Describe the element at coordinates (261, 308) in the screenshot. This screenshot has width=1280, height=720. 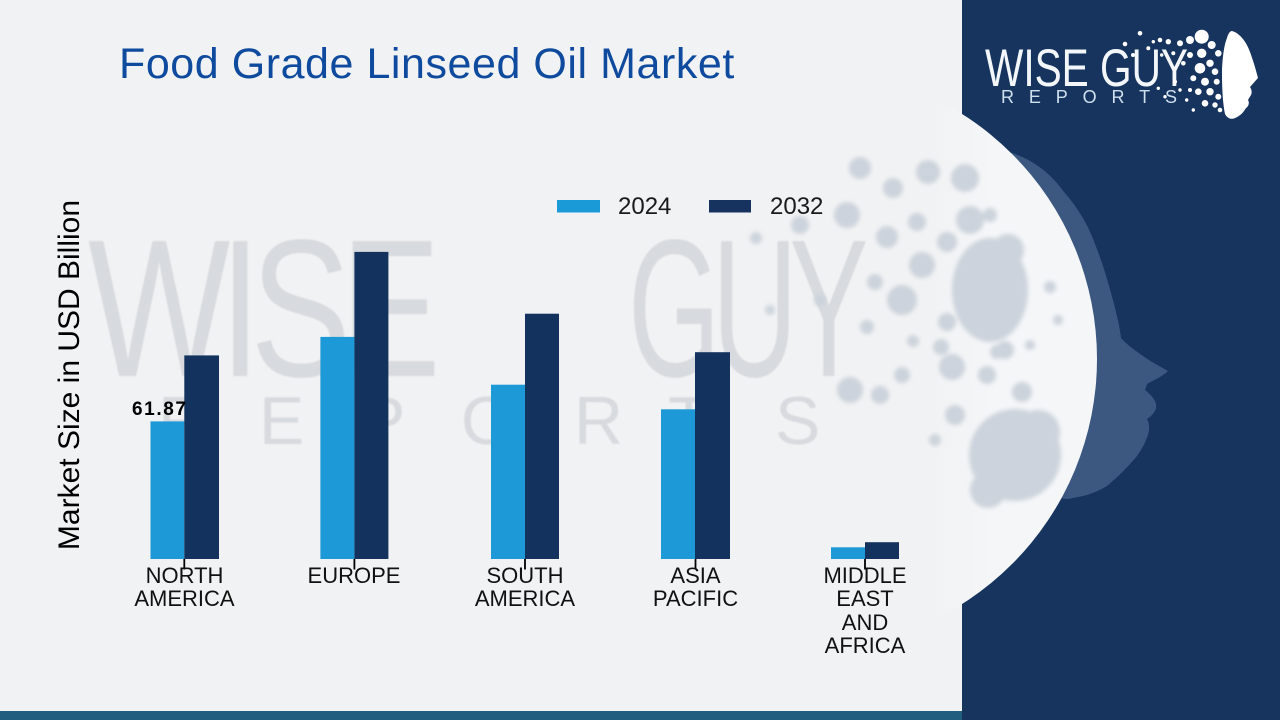
I see `svg-text: WISE` at that location.